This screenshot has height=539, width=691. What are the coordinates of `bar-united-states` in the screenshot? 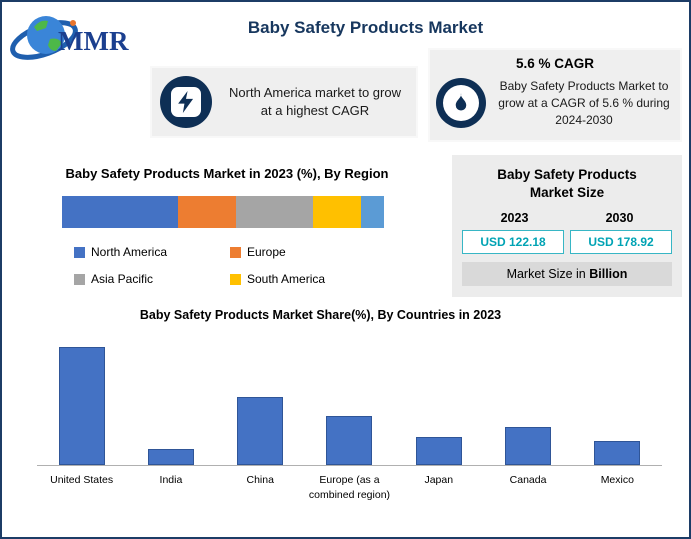 It's located at (81, 405).